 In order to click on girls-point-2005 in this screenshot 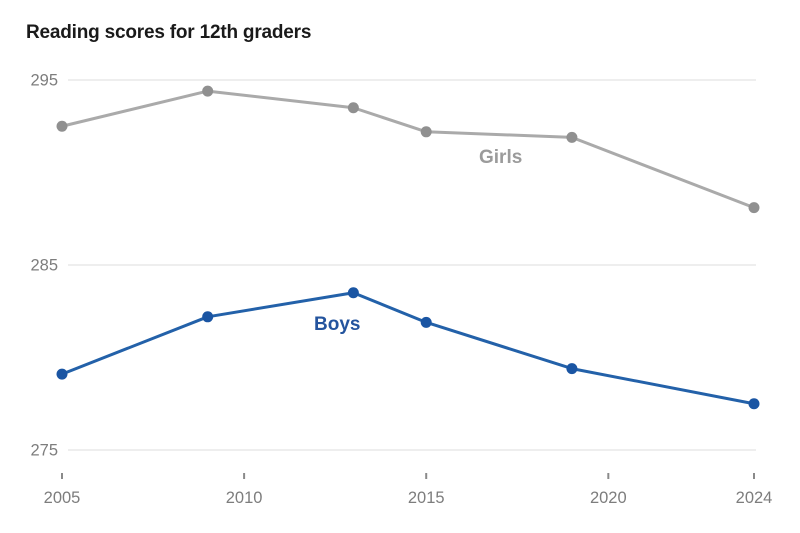, I will do `click(62, 126)`.